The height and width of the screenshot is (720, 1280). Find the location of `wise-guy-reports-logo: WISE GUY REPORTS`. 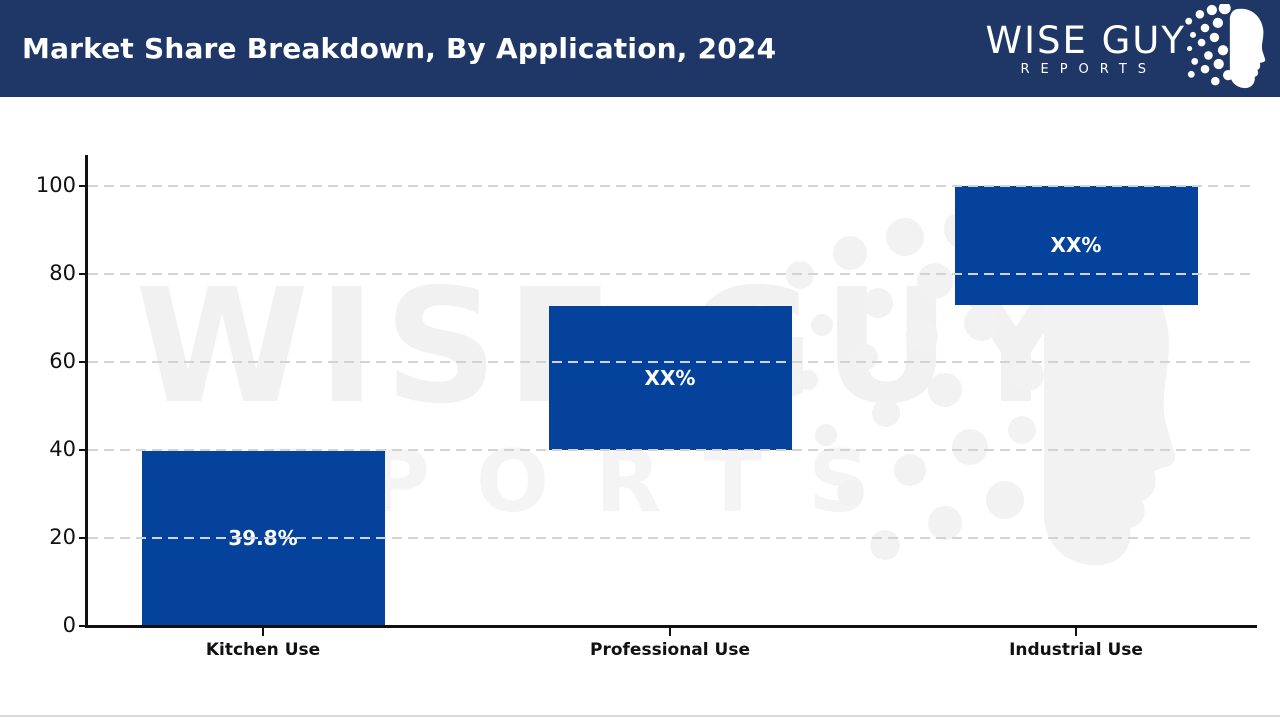

wise-guy-reports-logo: WISE GUY REPORTS is located at coordinates (1126, 48).